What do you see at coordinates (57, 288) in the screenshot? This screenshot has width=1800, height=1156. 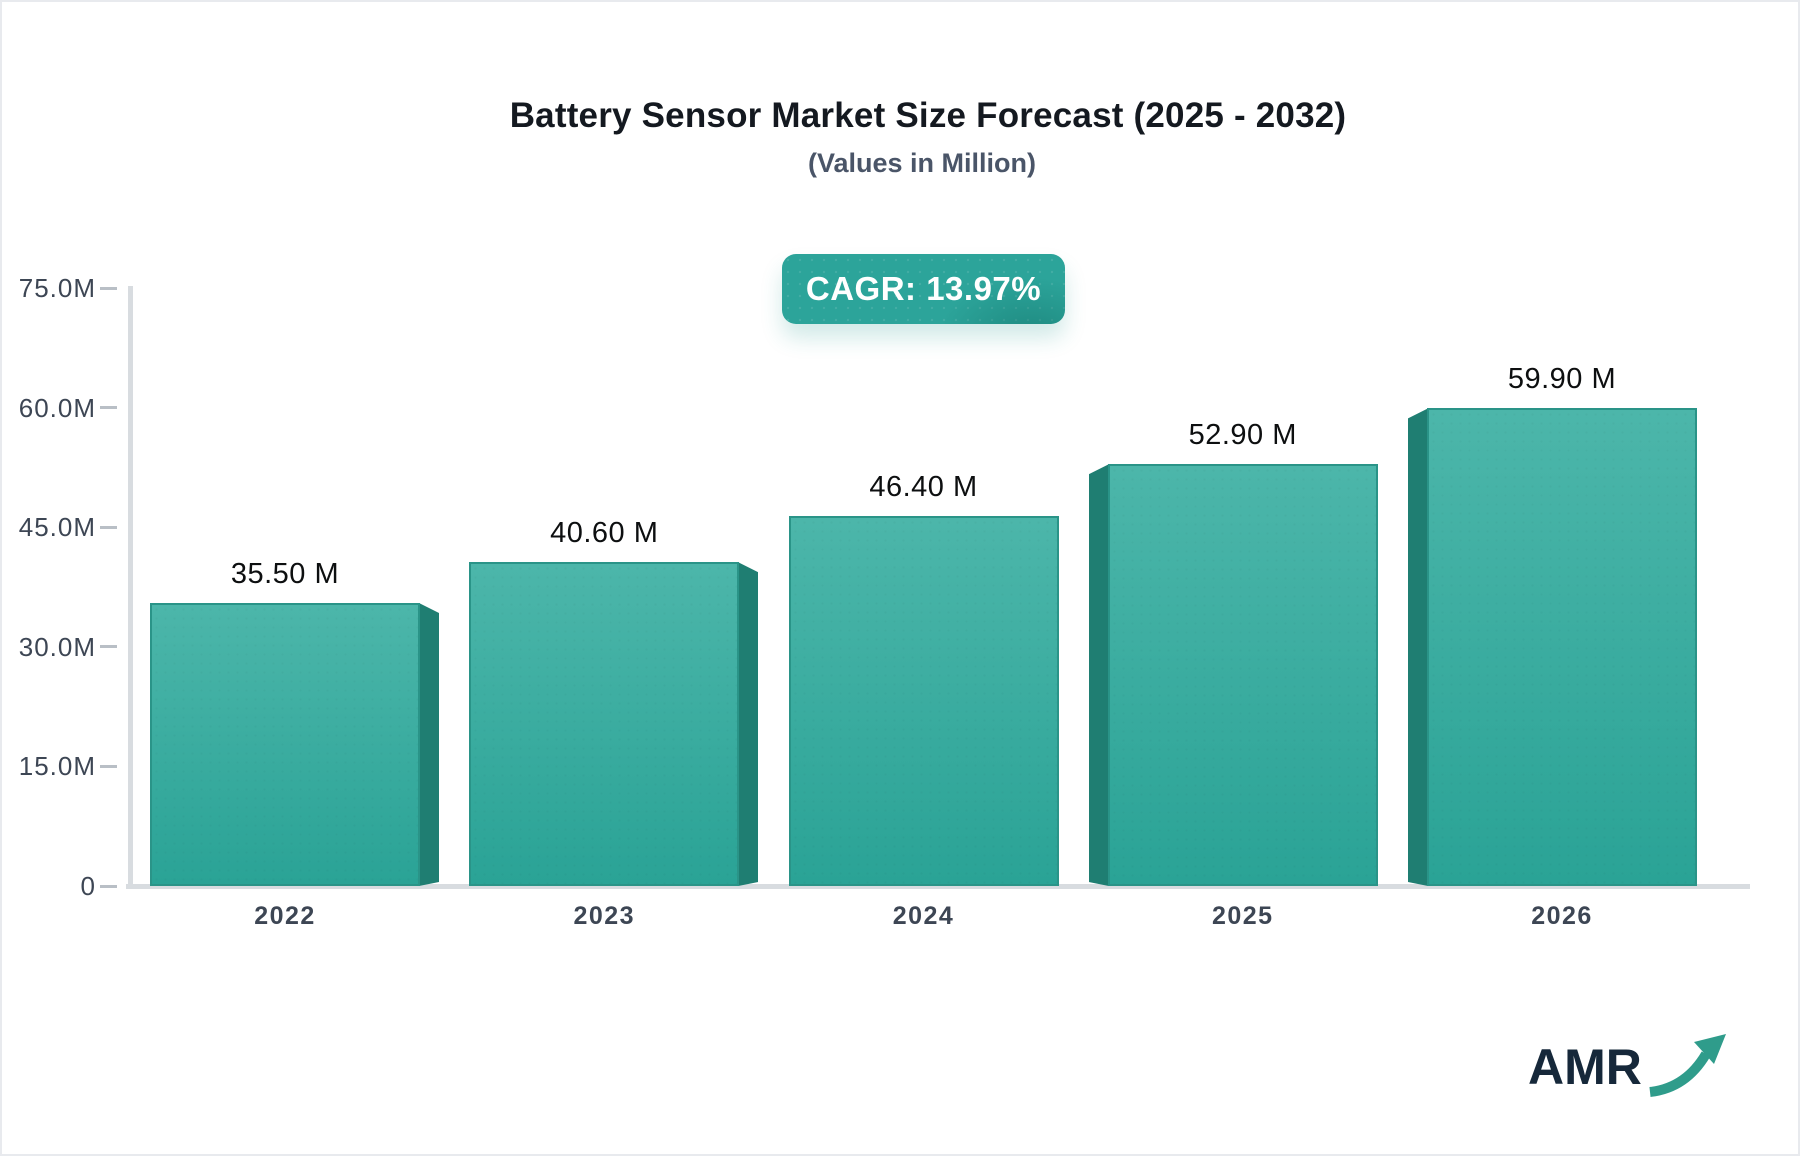 I see `y-tick-label: 75.0M` at bounding box center [57, 288].